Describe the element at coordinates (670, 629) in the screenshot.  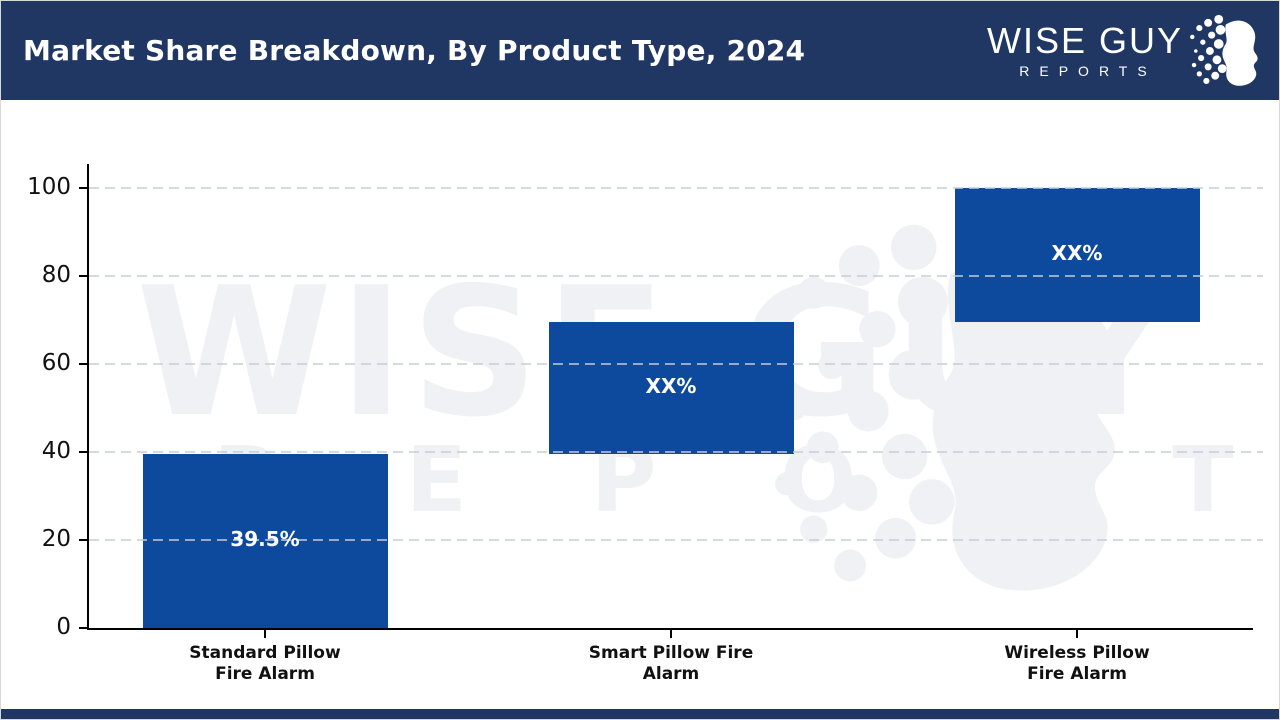
I see `x-axis` at that location.